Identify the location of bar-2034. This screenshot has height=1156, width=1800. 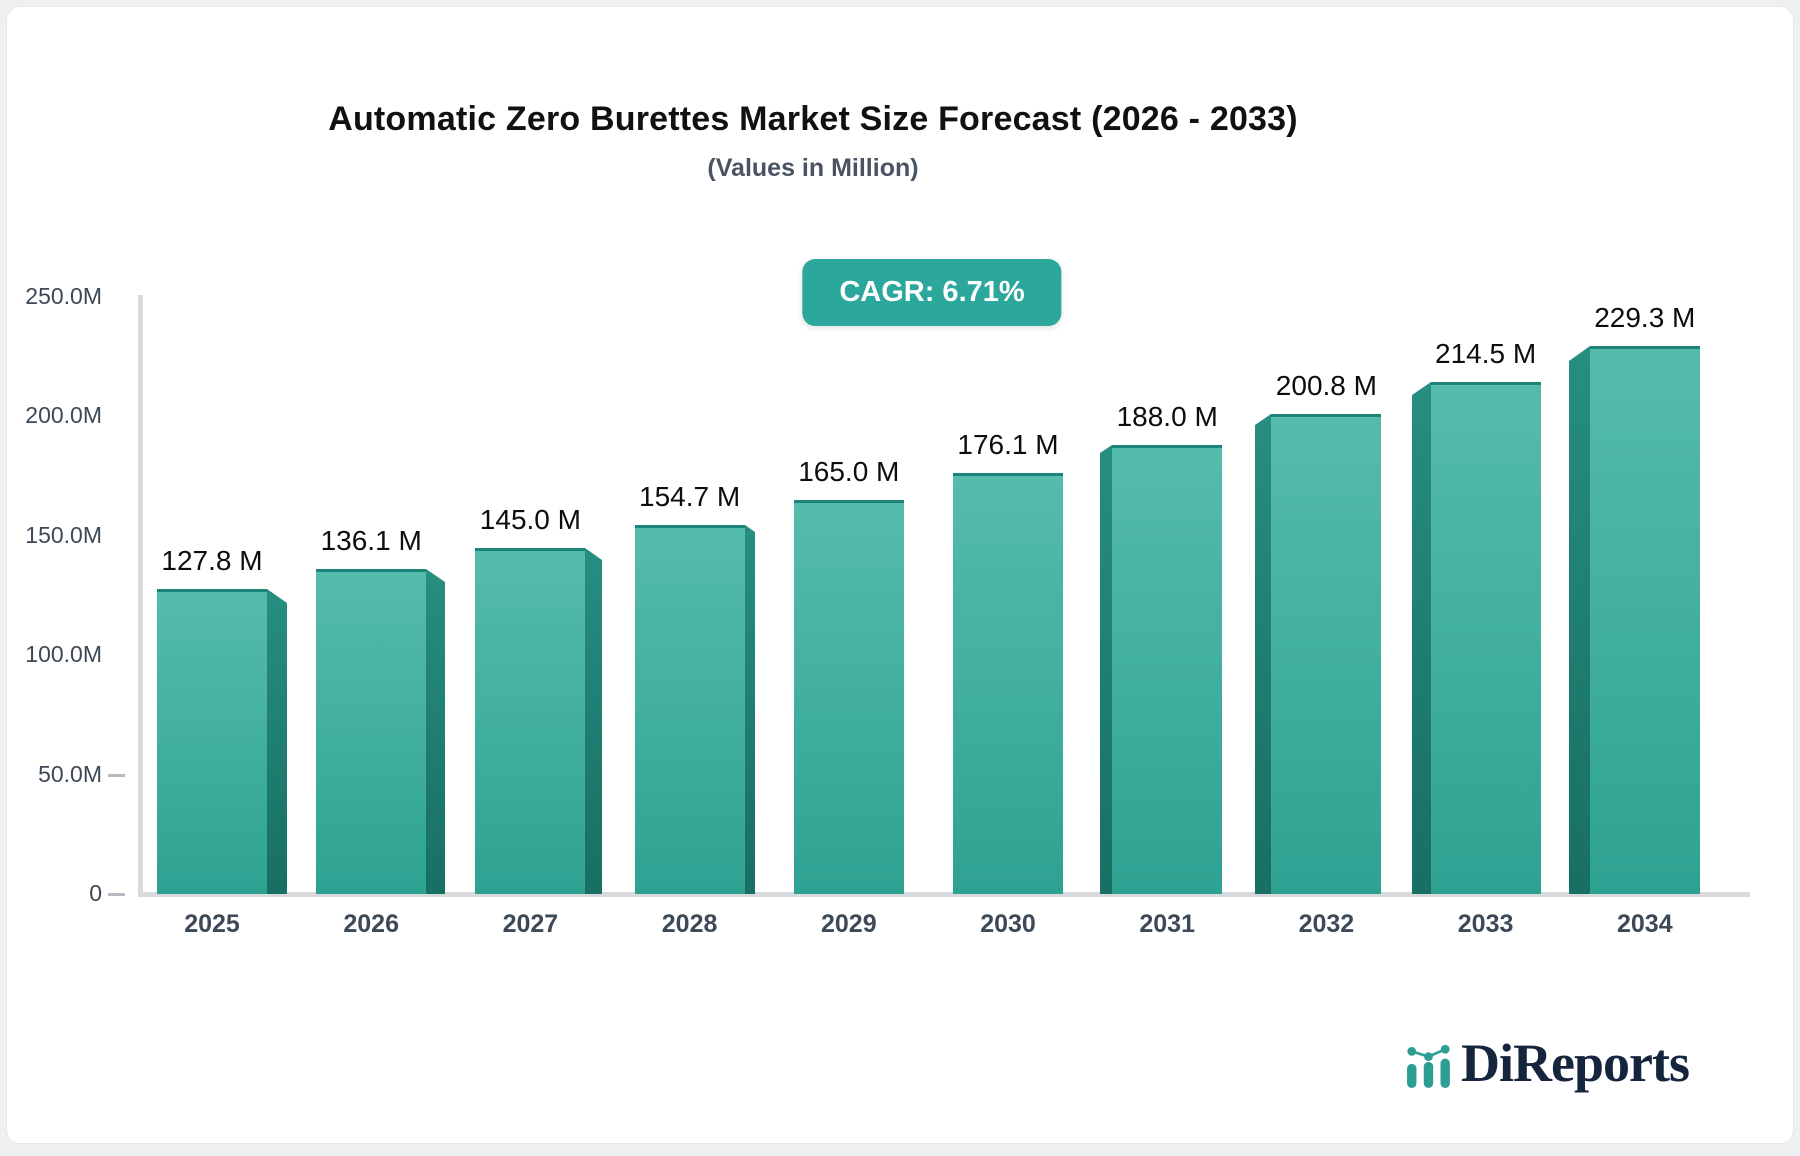
(1645, 620).